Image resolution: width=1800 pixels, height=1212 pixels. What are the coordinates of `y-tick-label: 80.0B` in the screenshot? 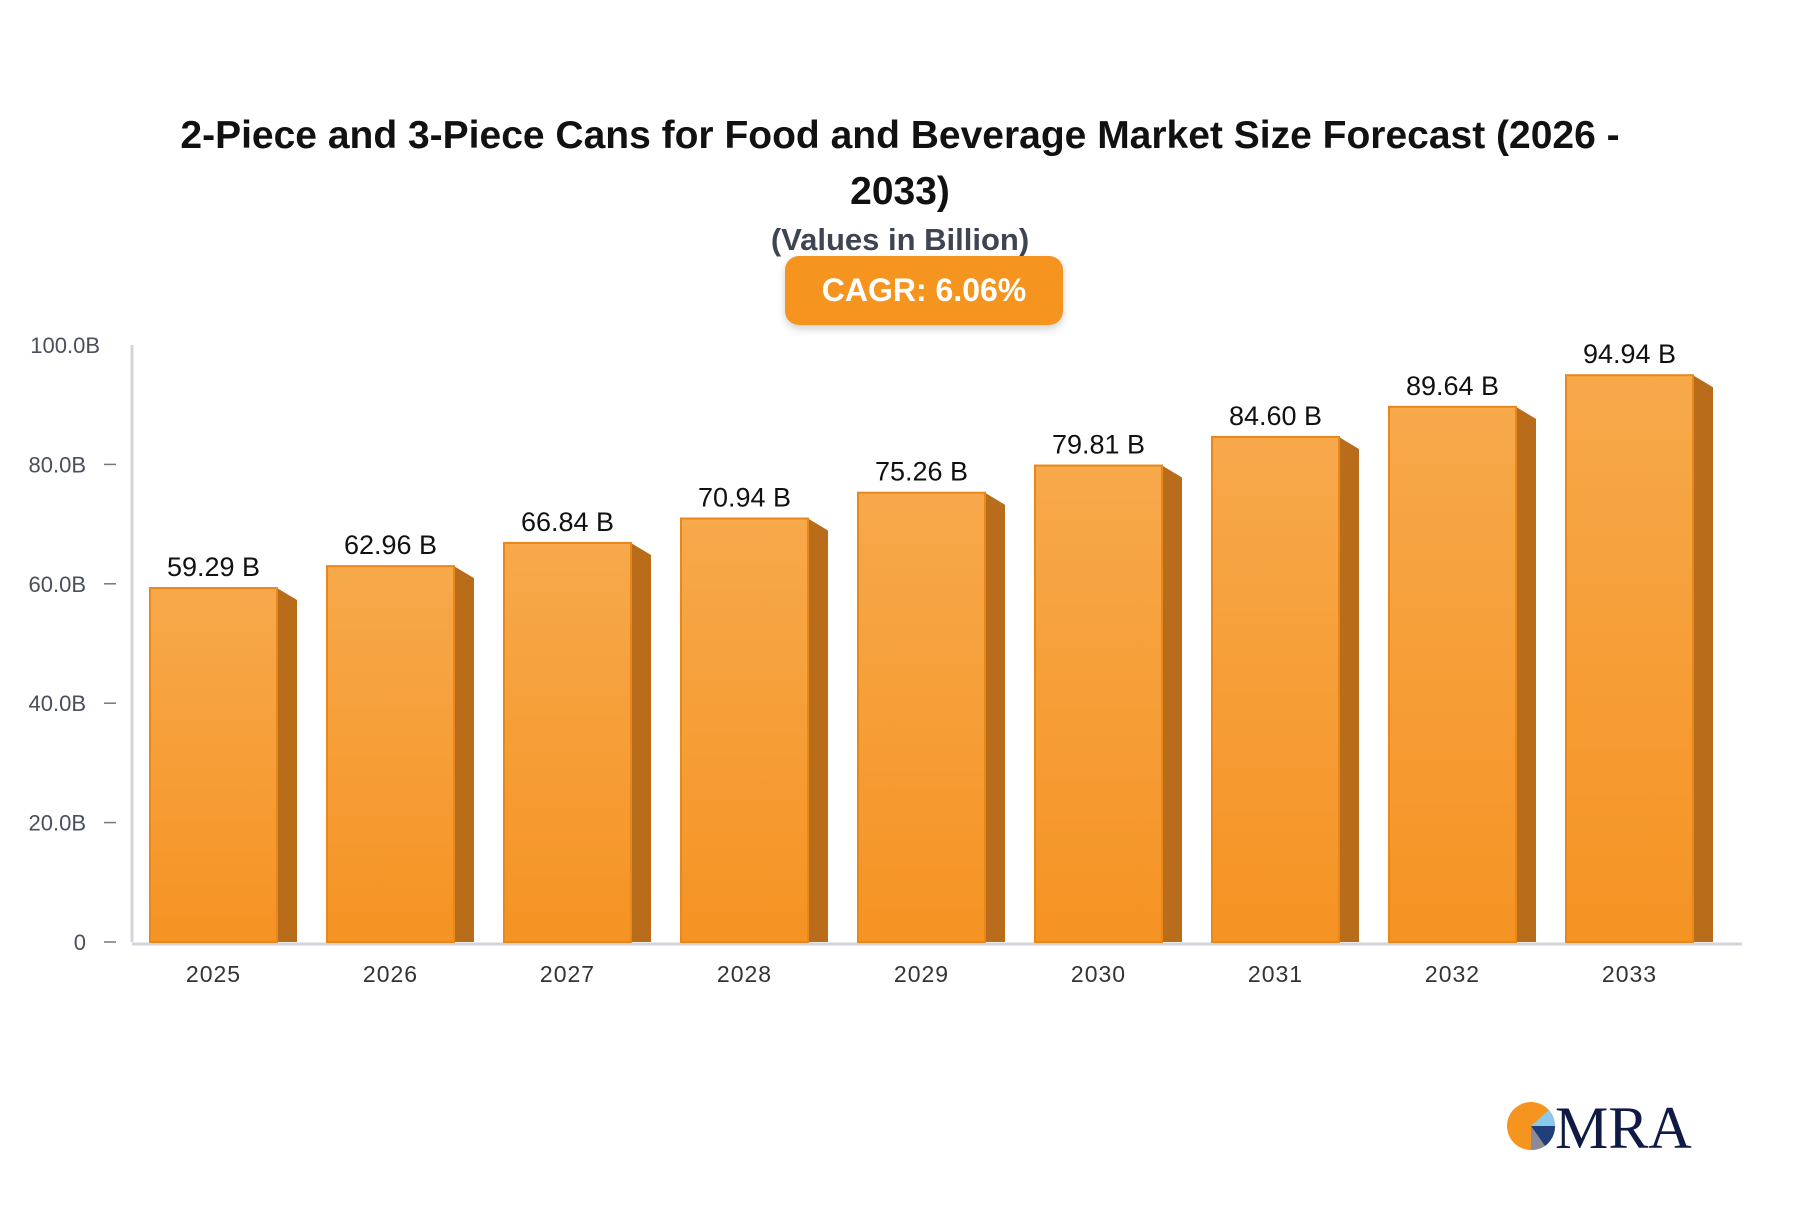 It's located at (58, 464).